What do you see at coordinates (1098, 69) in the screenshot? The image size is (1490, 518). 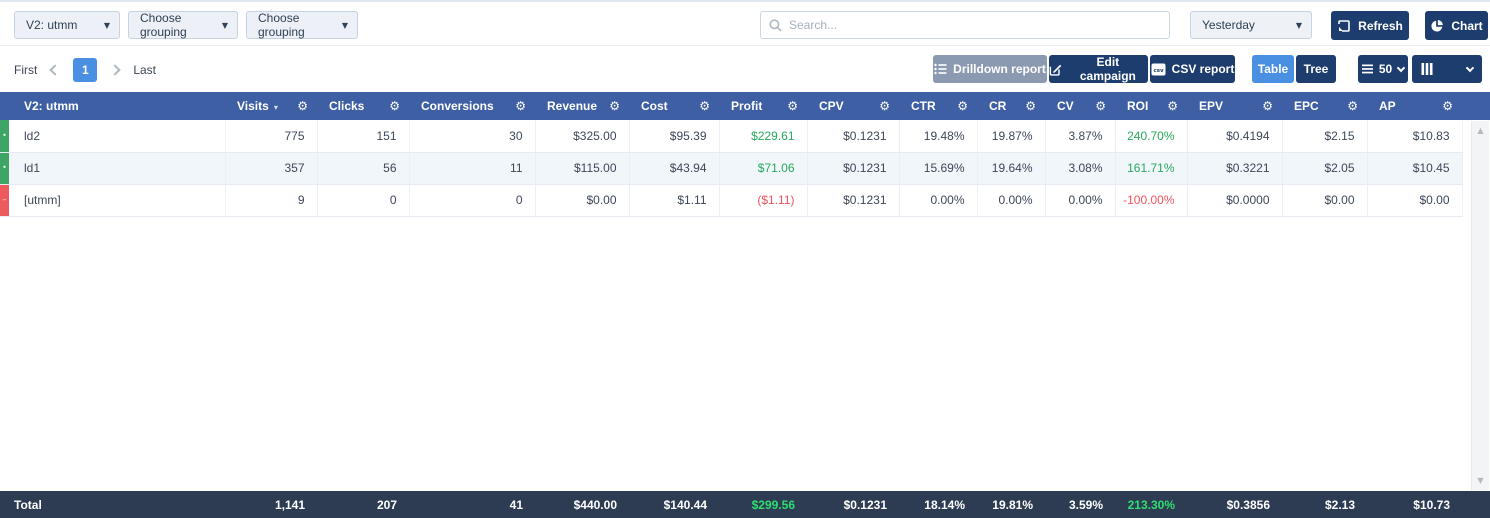 I see `edit-campaign-button: Edit campaign` at bounding box center [1098, 69].